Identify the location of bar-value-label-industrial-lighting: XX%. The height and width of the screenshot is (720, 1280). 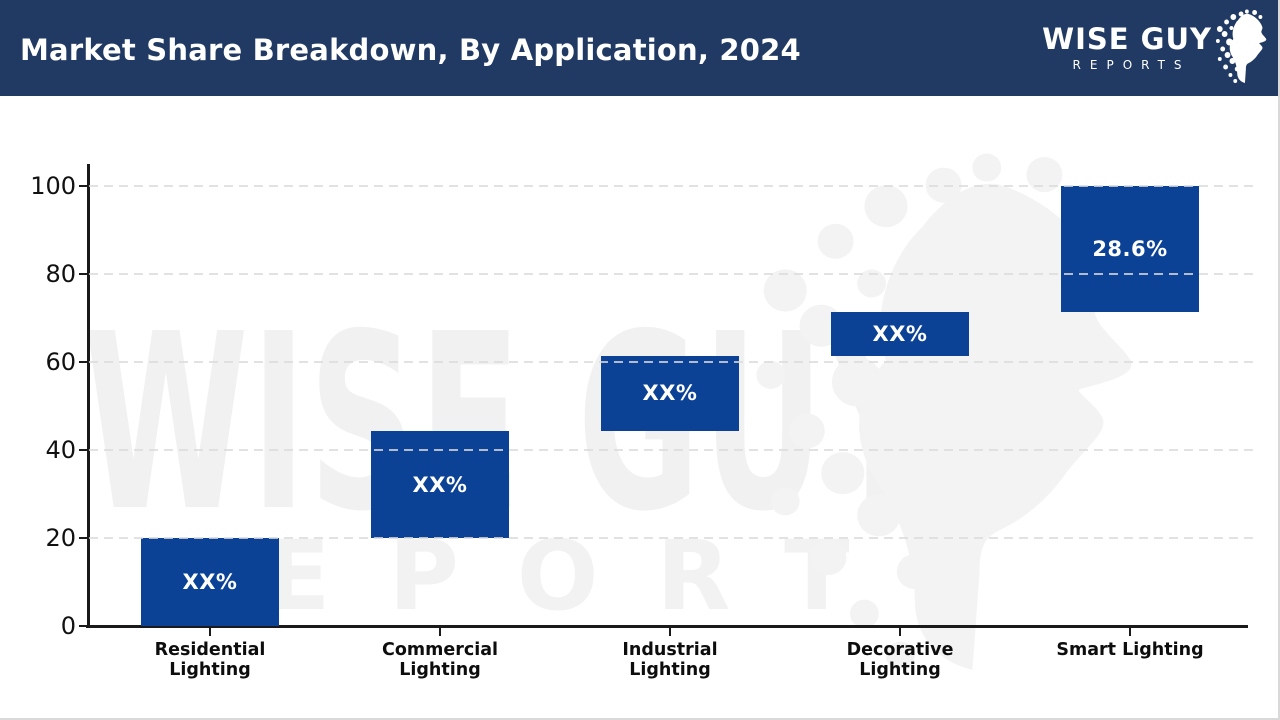
(670, 393).